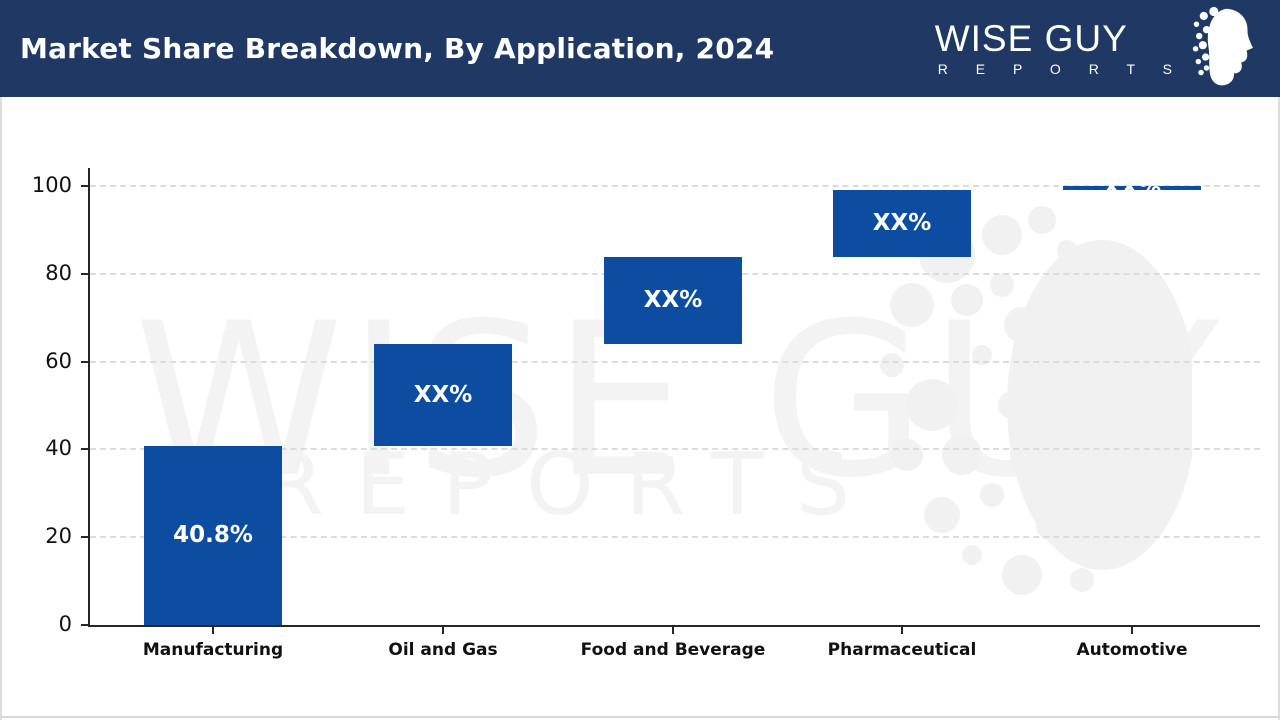  I want to click on y-axis-tick-label: 60, so click(58, 360).